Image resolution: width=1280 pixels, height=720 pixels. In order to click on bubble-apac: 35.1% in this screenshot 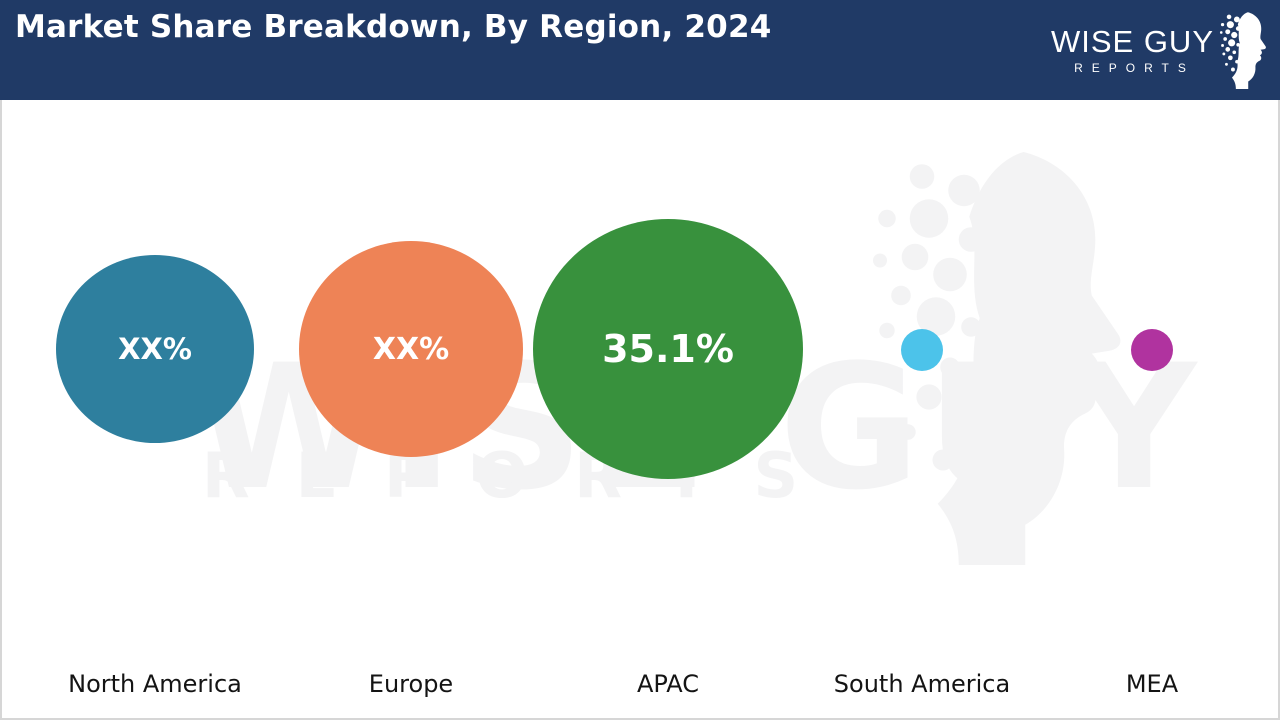, I will do `click(668, 349)`.